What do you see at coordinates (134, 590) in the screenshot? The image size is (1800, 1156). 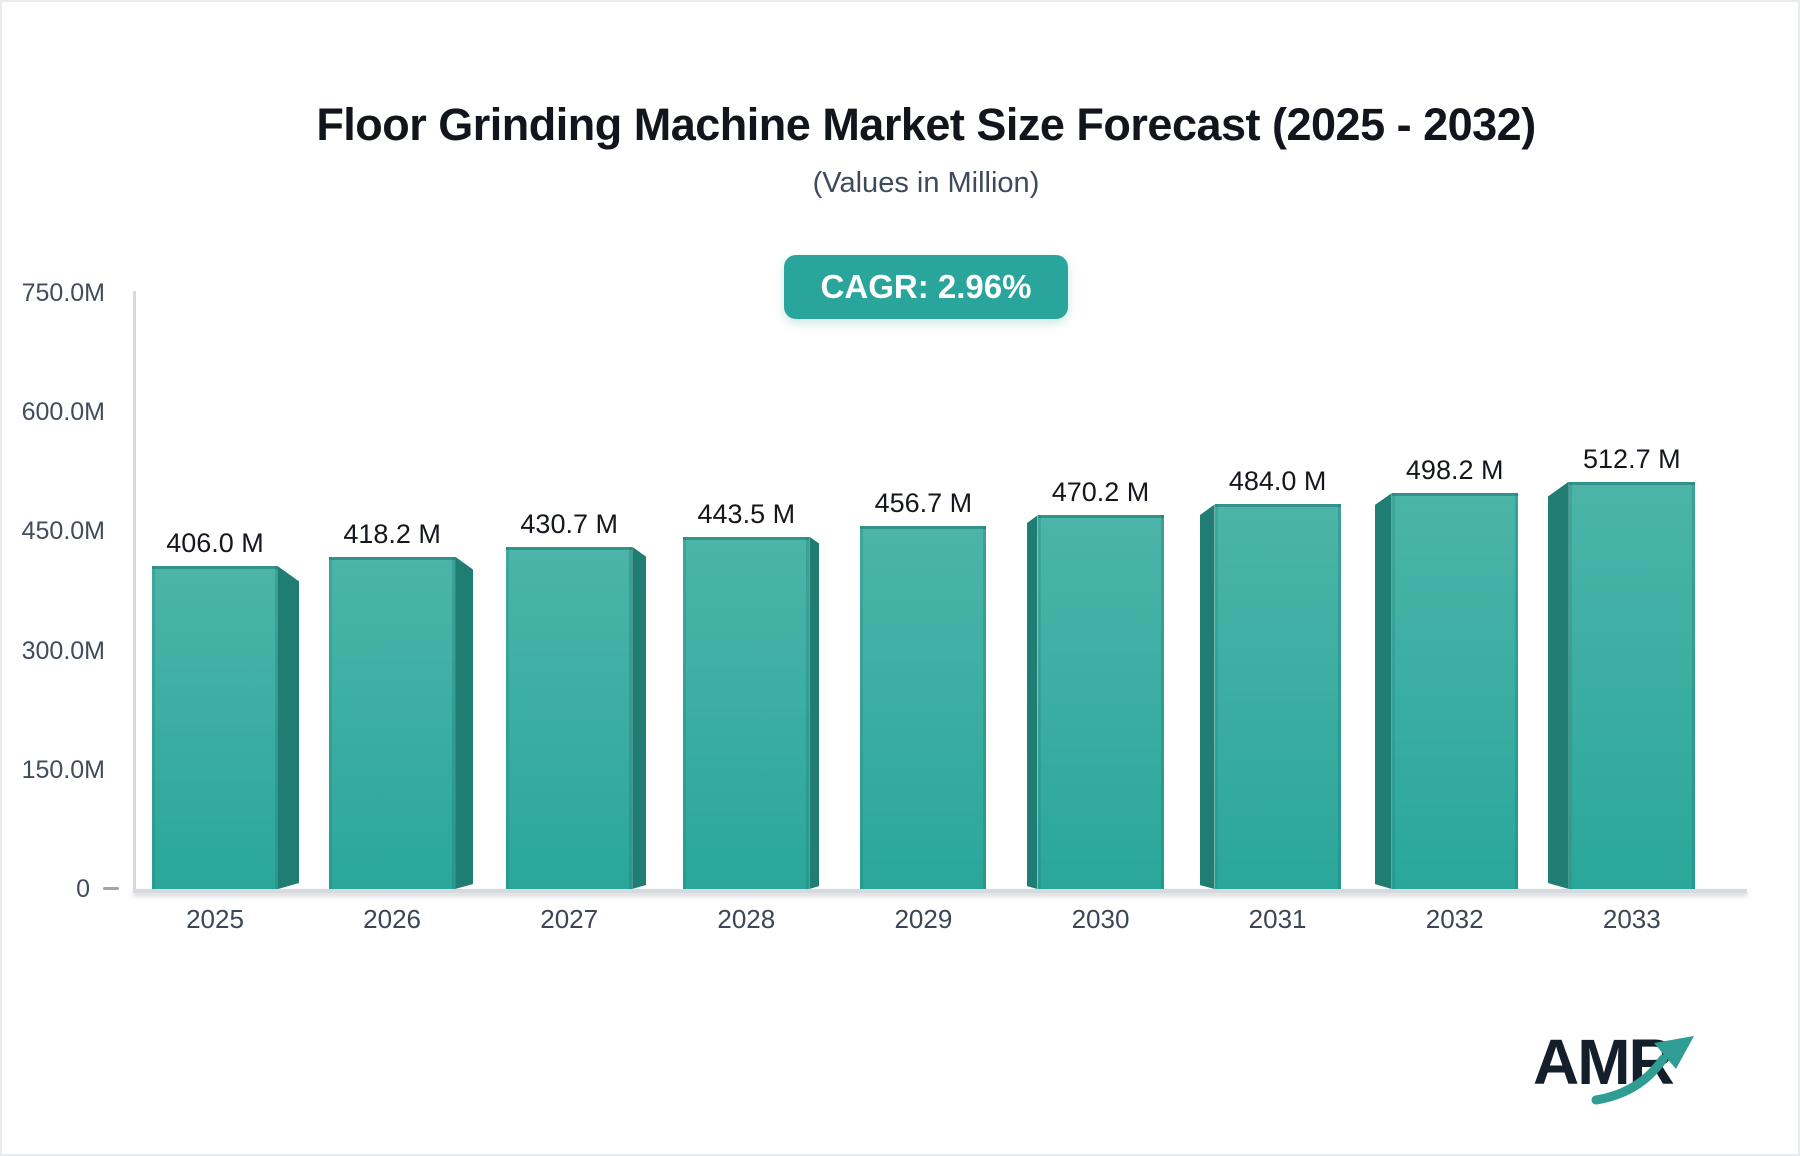 I see `y-axis-line` at bounding box center [134, 590].